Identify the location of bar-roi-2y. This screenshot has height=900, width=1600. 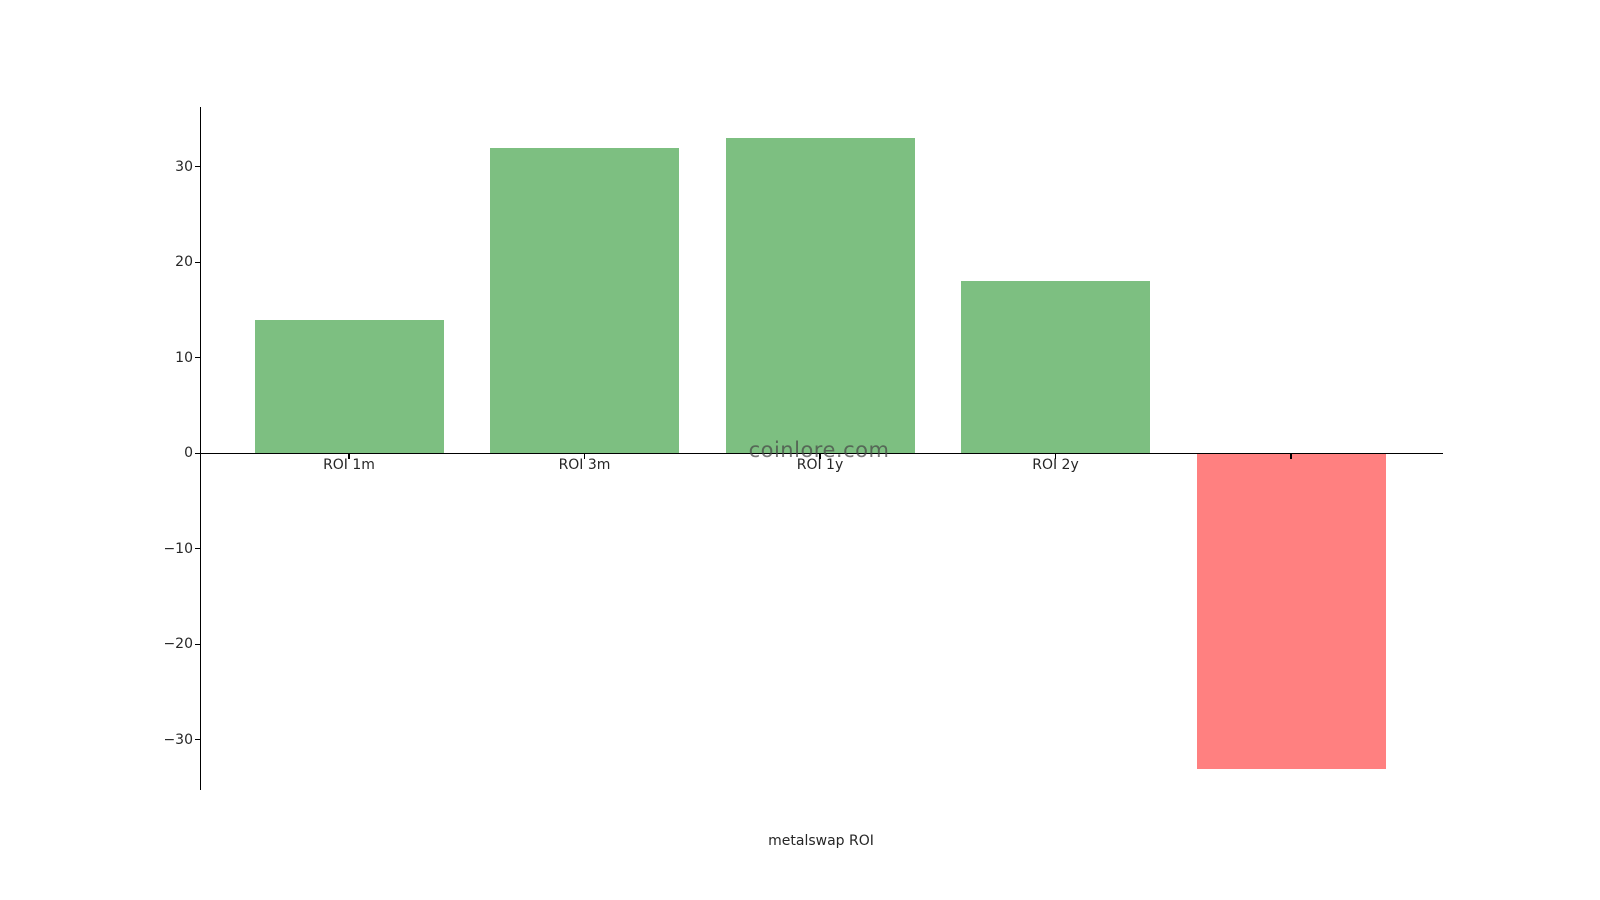
(1055, 367).